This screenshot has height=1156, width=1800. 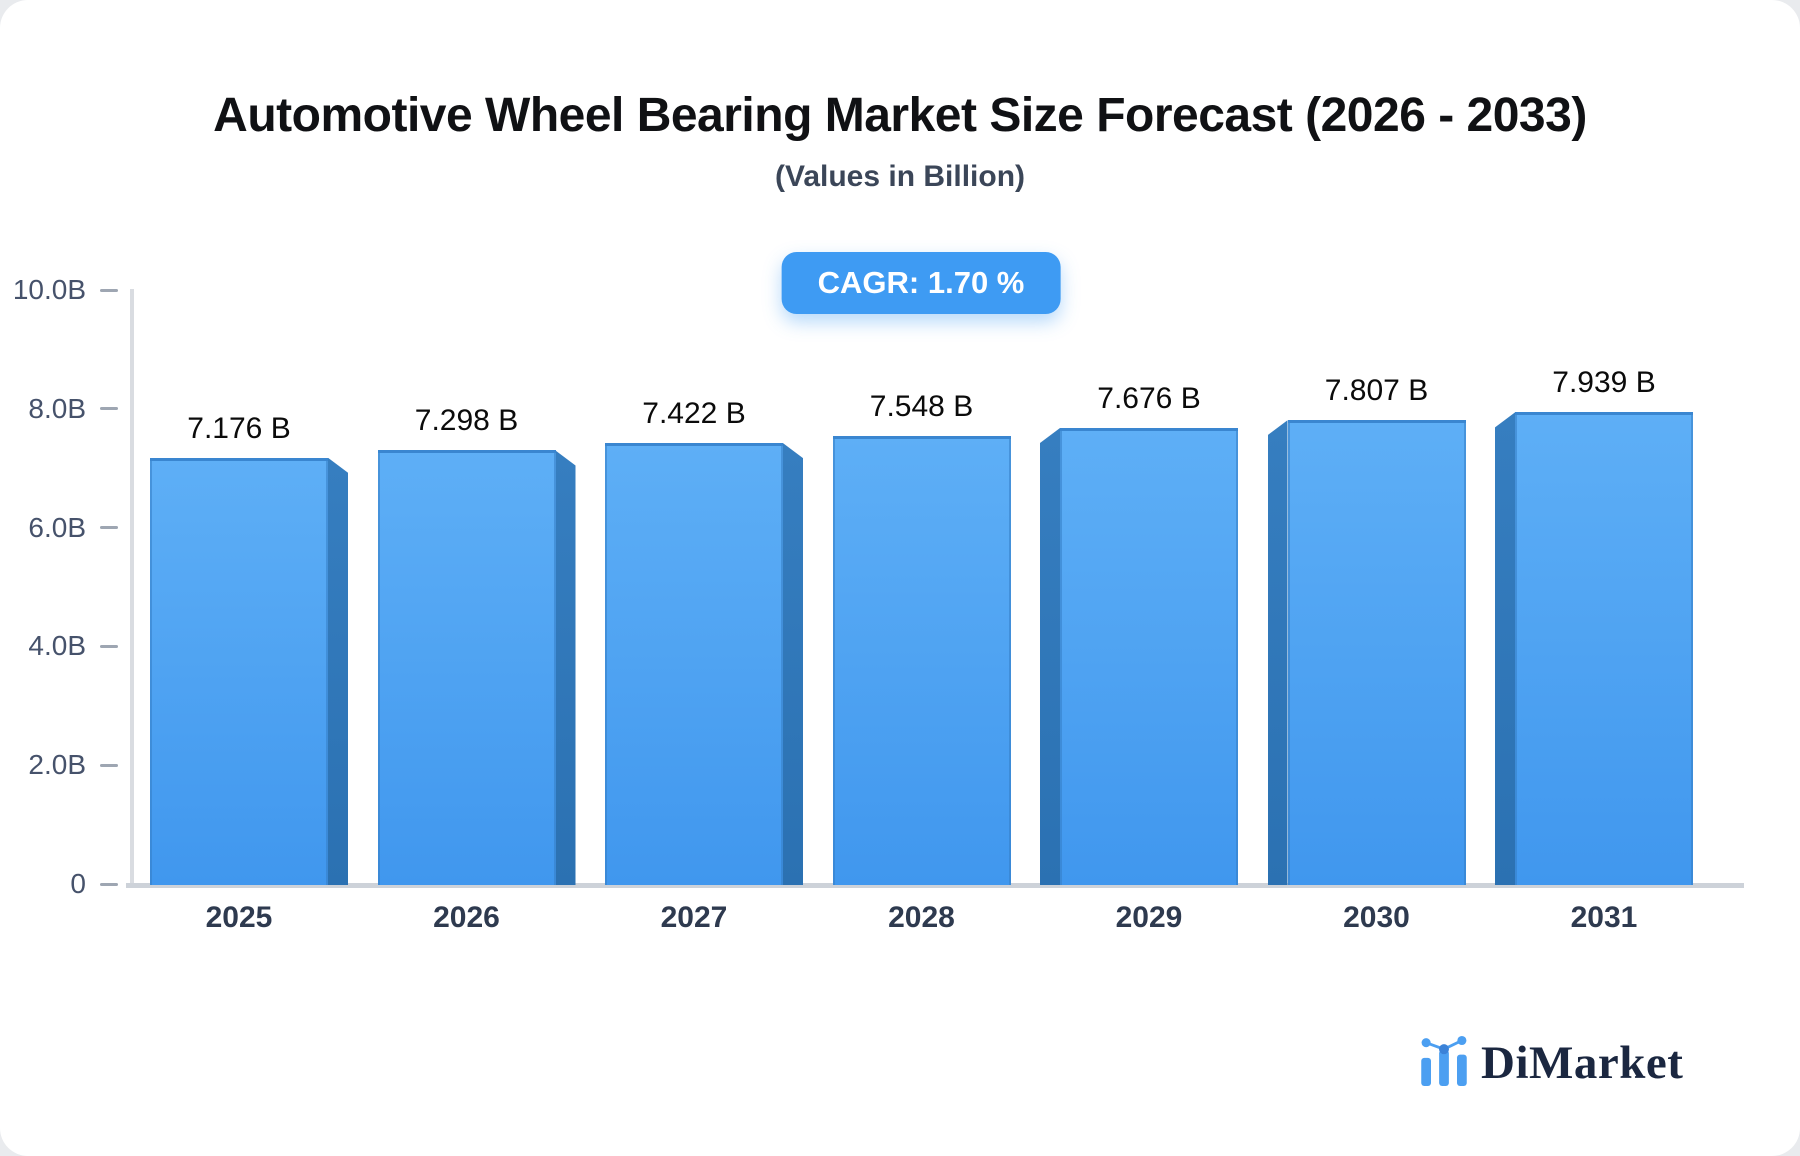 What do you see at coordinates (694, 414) in the screenshot?
I see `bar-value-label: 7.422 B` at bounding box center [694, 414].